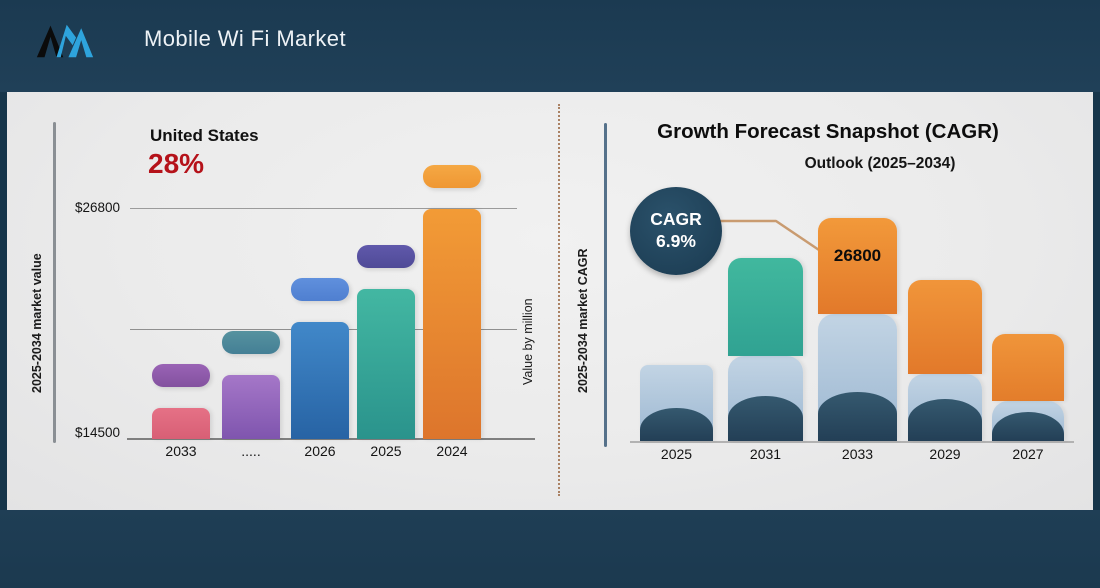  I want to click on right-y-axis-label: 2025-2034 market CAGR, so click(583, 320).